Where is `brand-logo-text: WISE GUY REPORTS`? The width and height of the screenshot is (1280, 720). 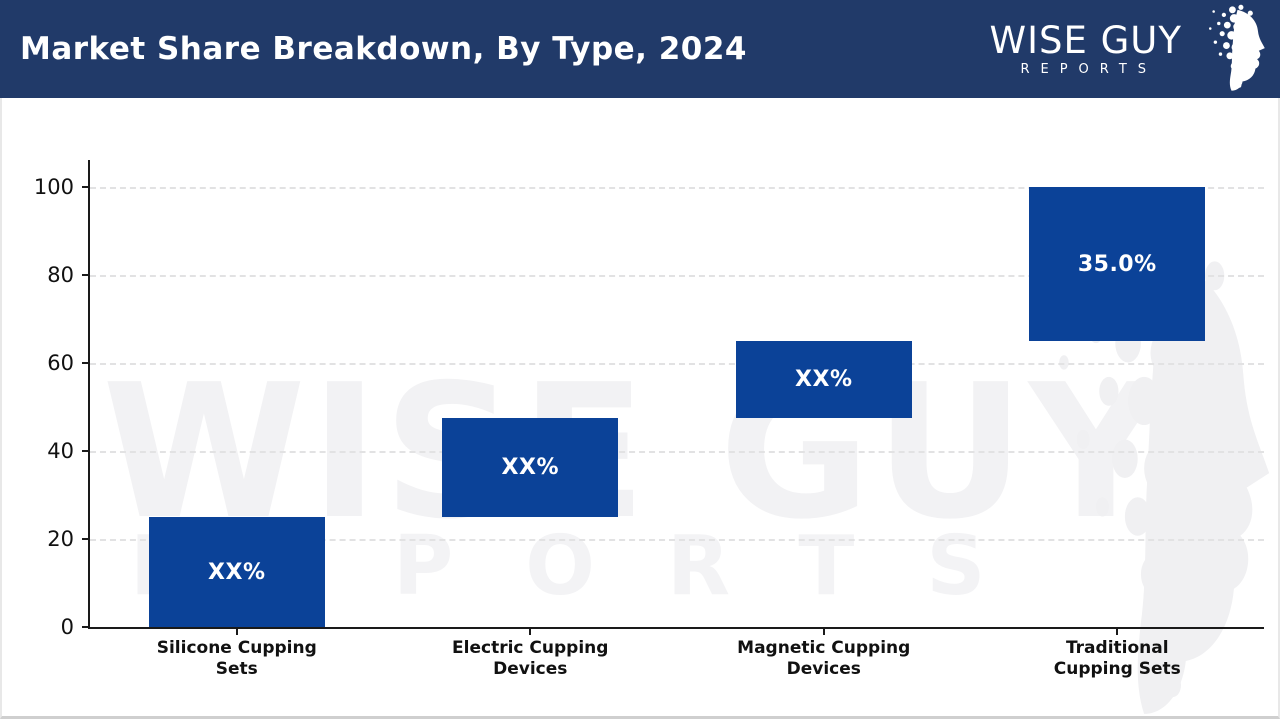 brand-logo-text: WISE GUY REPORTS is located at coordinates (1085, 47).